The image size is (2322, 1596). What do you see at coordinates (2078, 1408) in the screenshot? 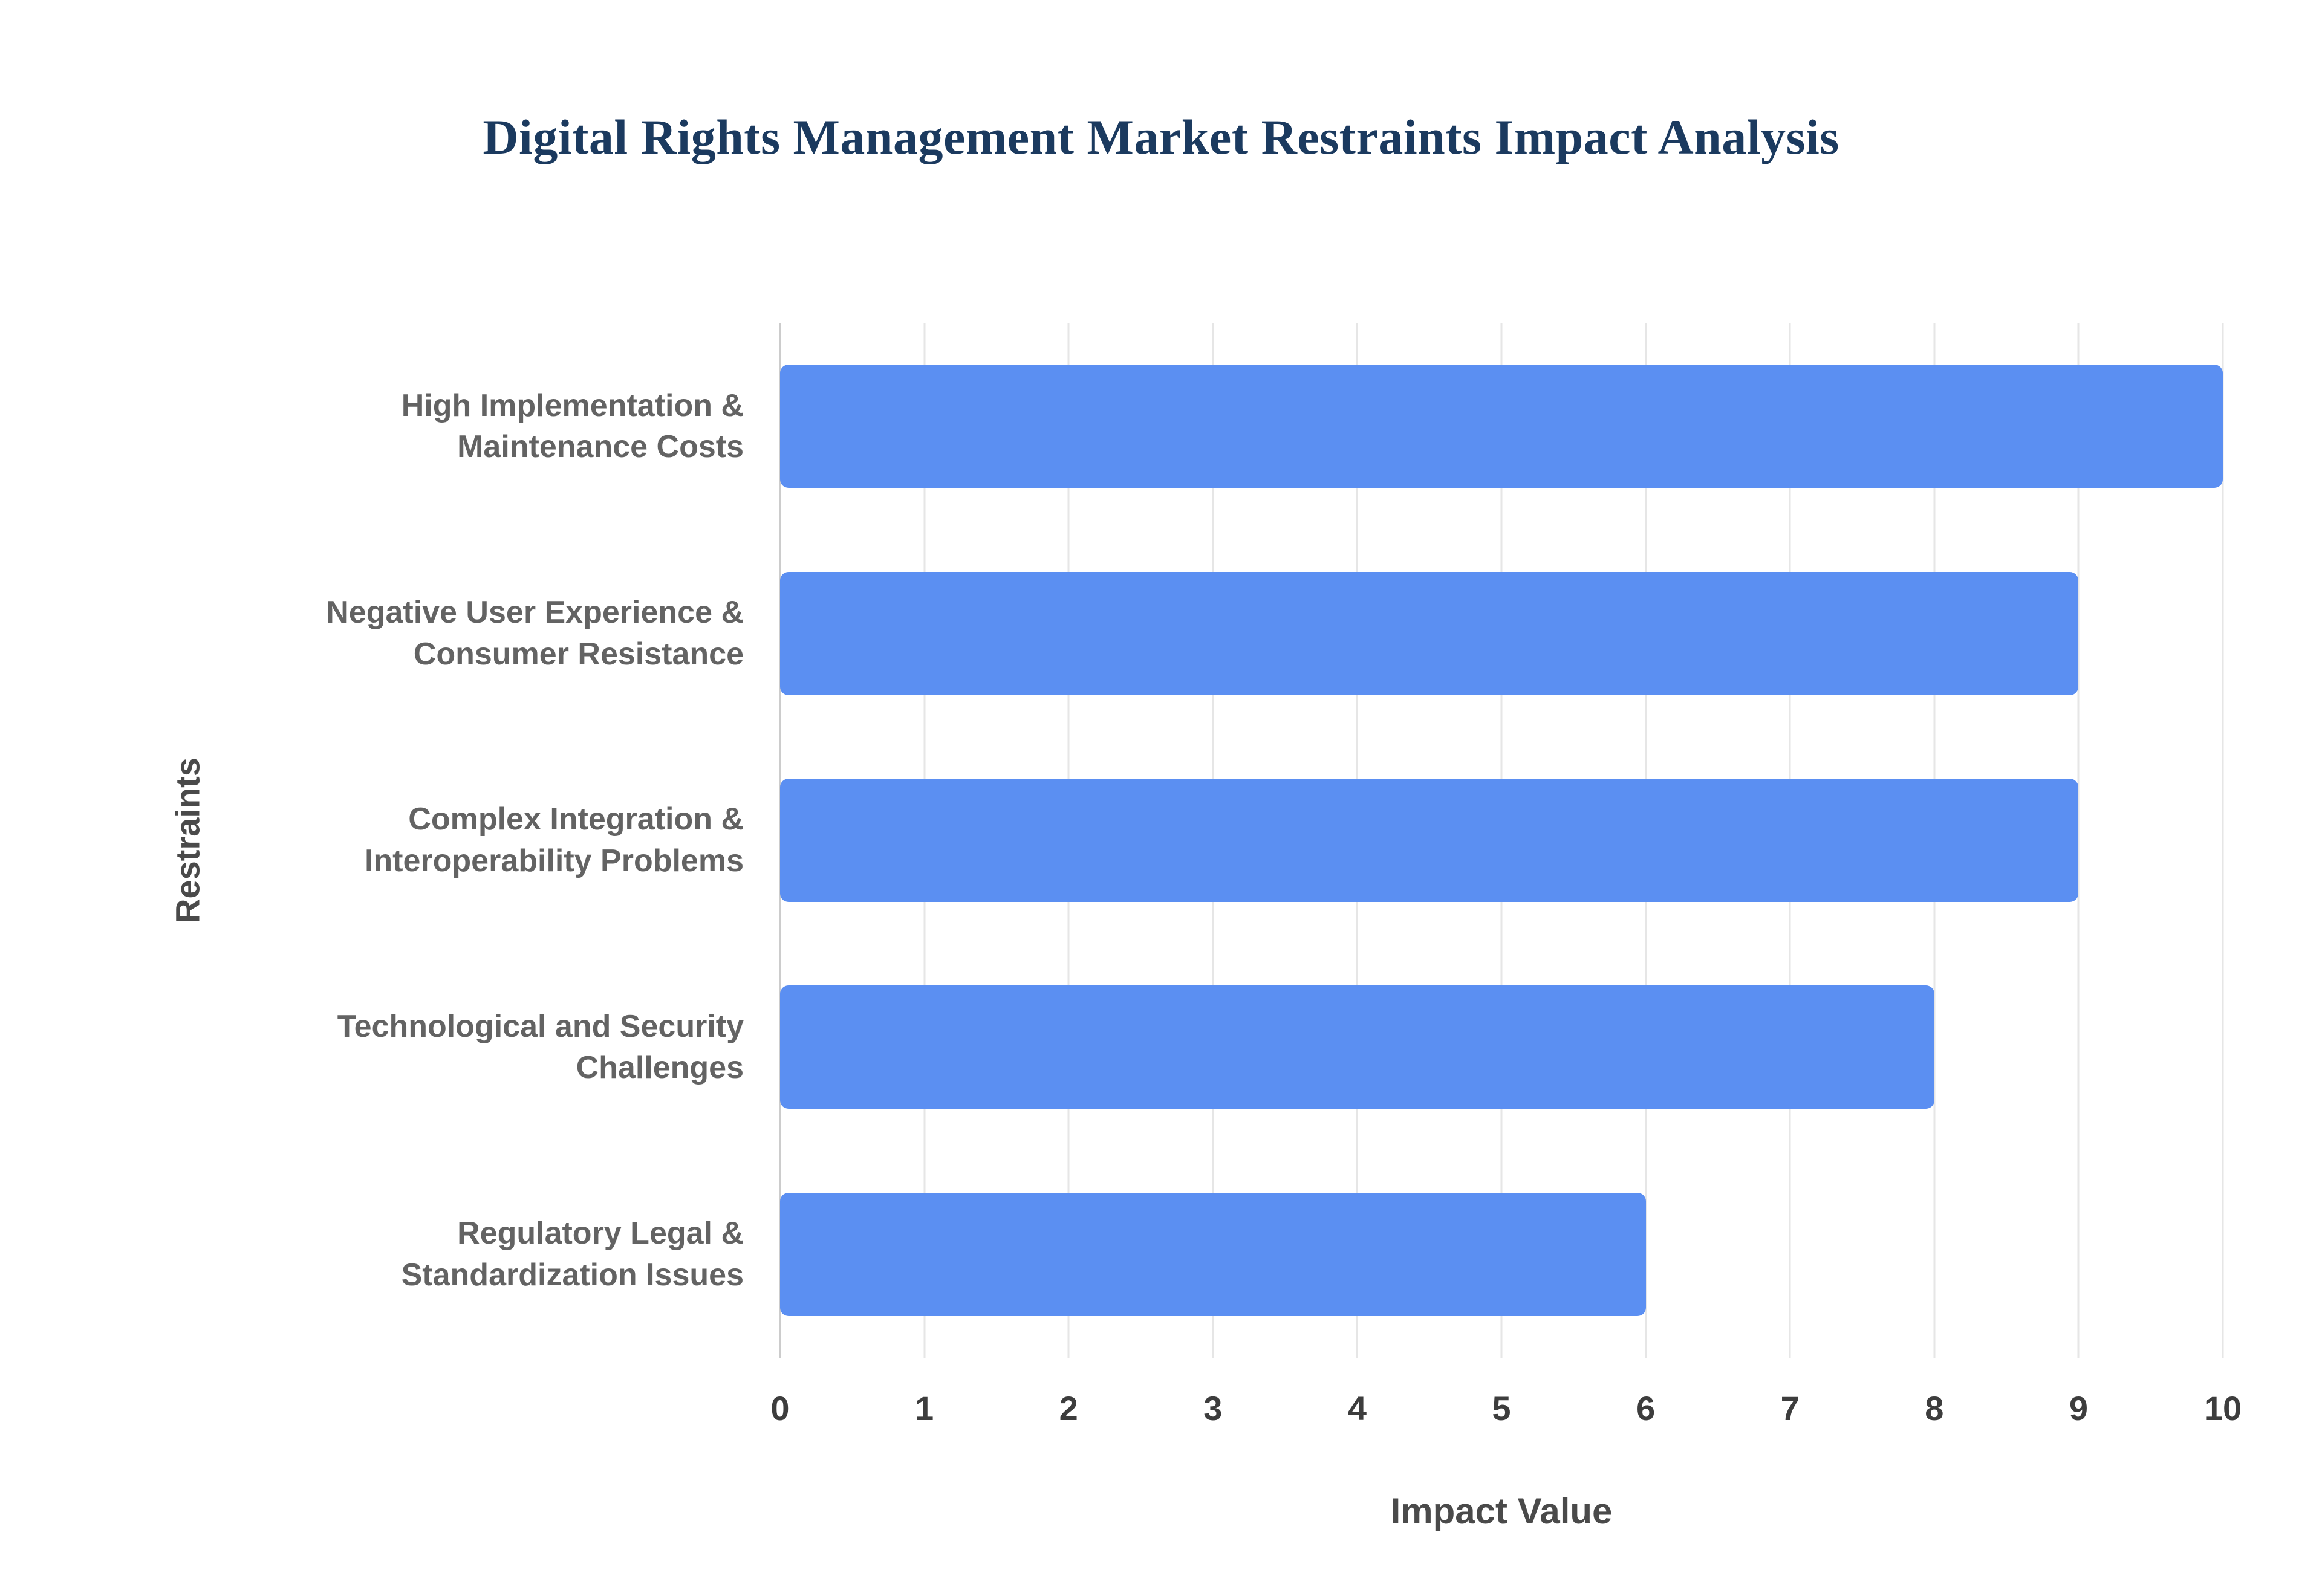
I see `x-tick-label: 9` at bounding box center [2078, 1408].